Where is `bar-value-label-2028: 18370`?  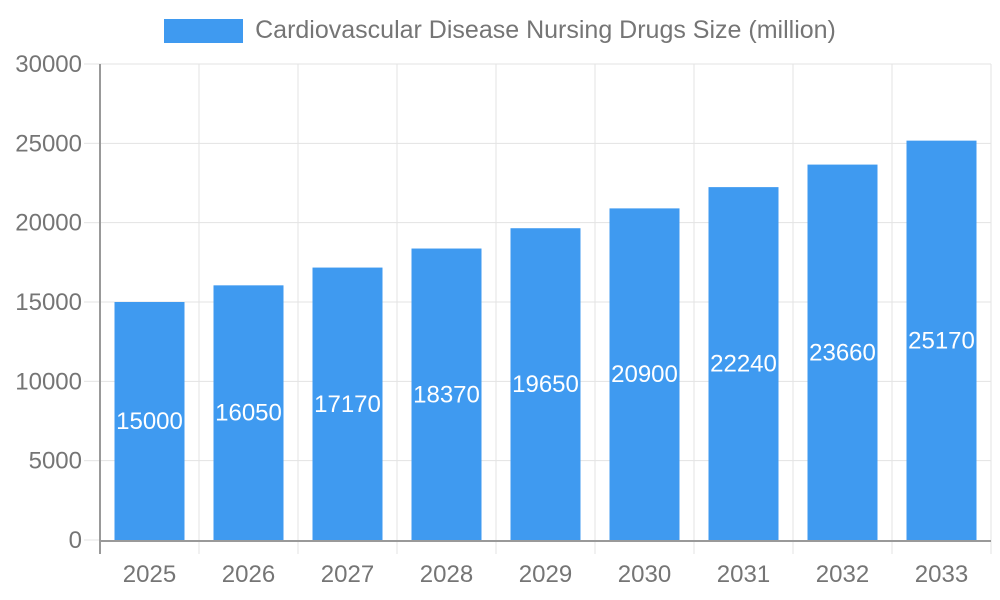 bar-value-label-2028: 18370 is located at coordinates (446, 394).